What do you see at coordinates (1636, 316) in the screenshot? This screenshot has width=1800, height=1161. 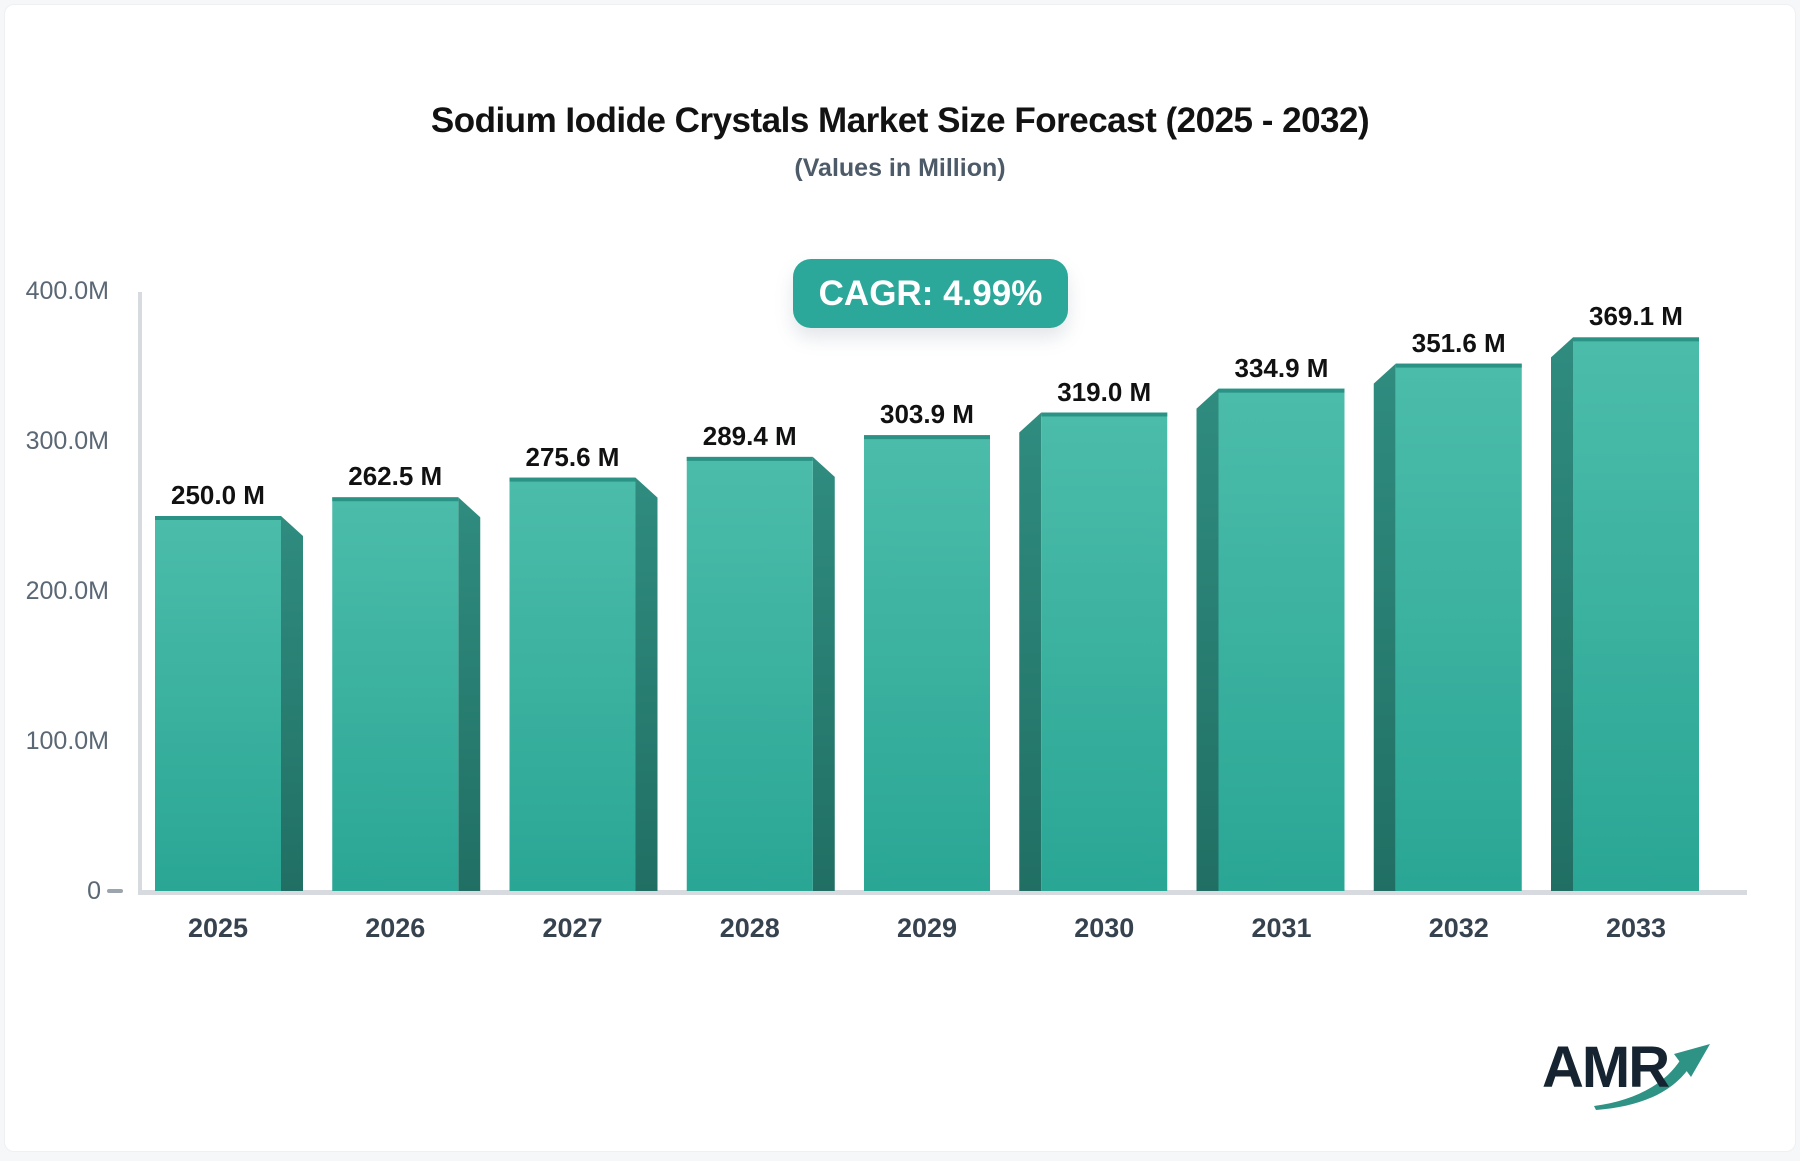 I see `bar-value-label: 369.1 M` at bounding box center [1636, 316].